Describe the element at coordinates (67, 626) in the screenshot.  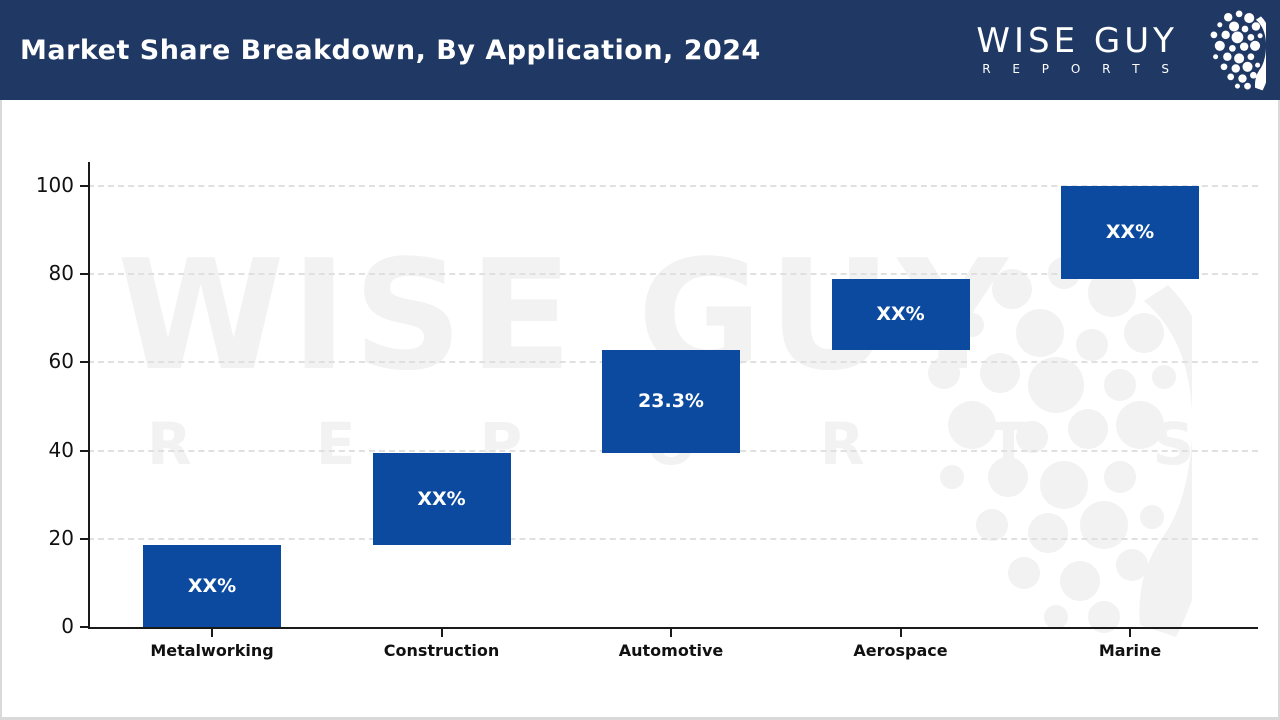
I see `y-tick-label-0: 0` at that location.